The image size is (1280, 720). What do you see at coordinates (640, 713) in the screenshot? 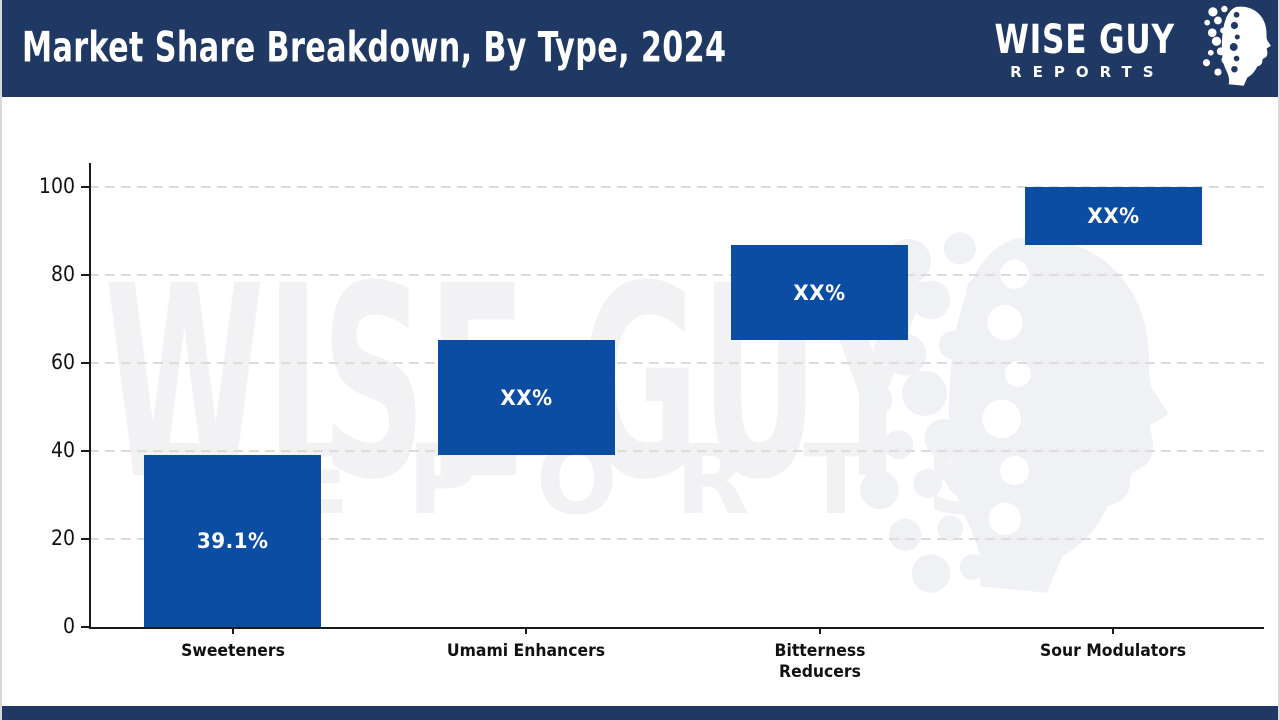
I see `footer-bar` at bounding box center [640, 713].